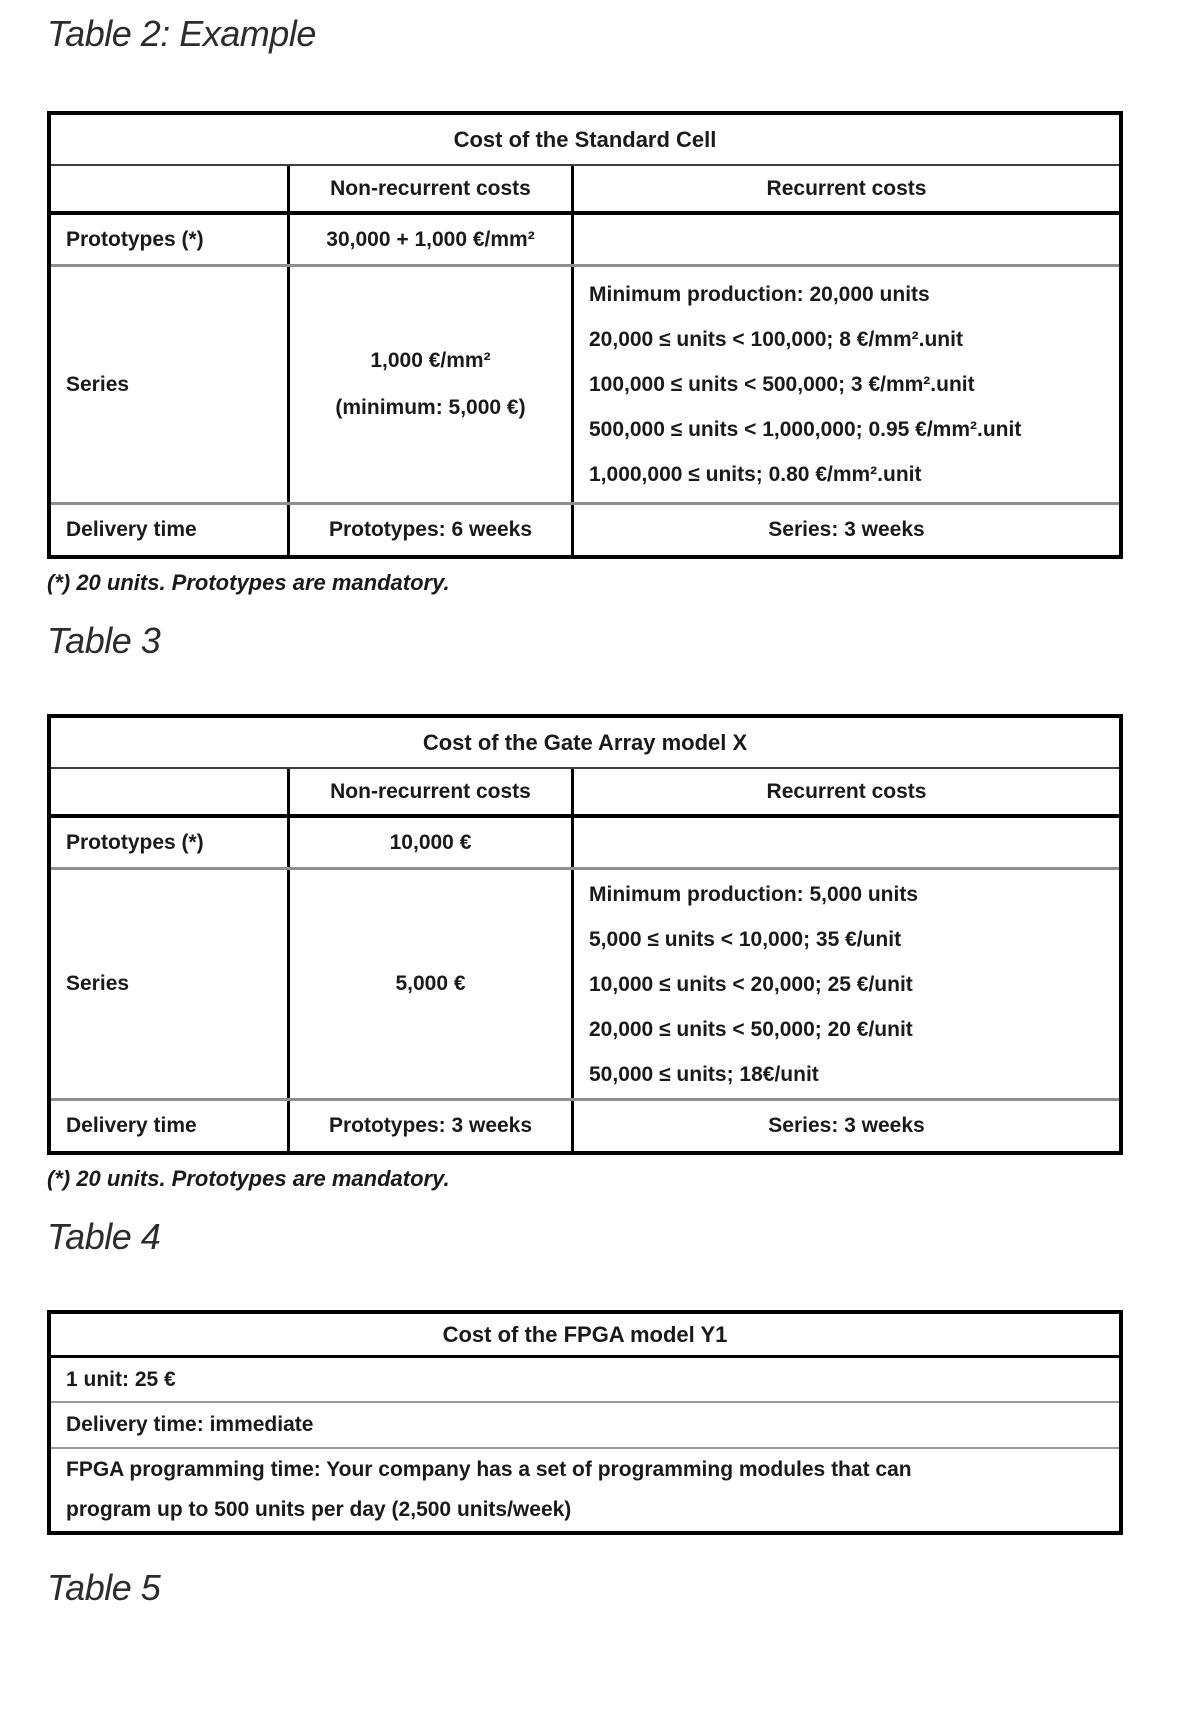 This screenshot has height=1715, width=1179. I want to click on fpga-title-row: Cost of the FPGA model Y1, so click(585, 1336).